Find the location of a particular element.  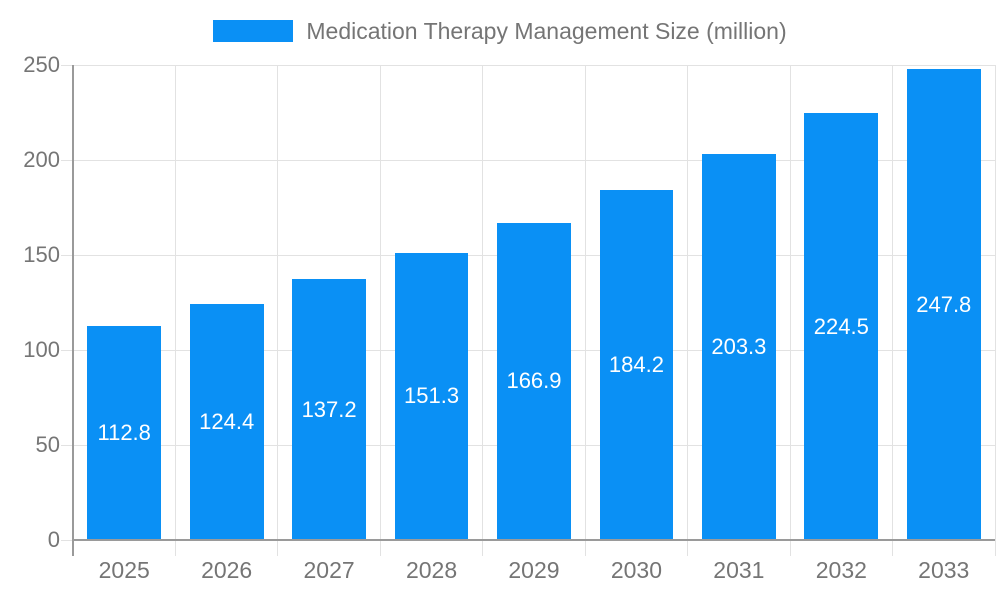

bar-2032: 224.5 is located at coordinates (841, 326).